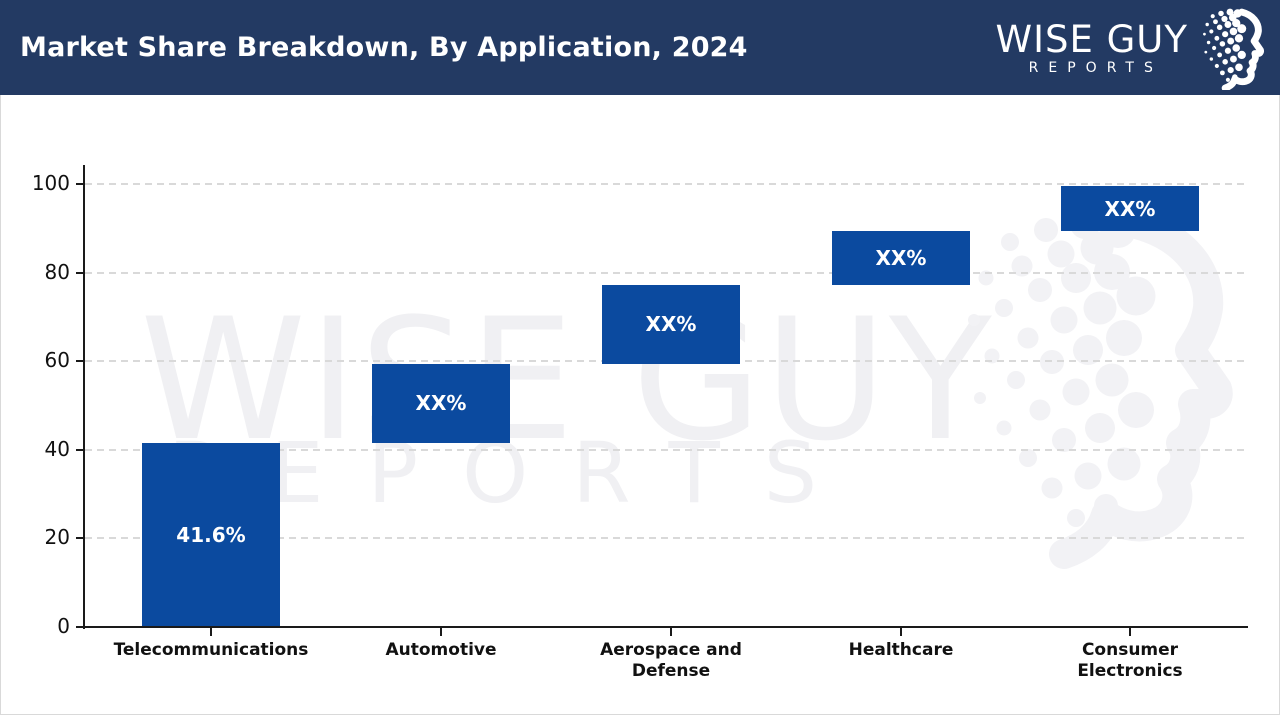  Describe the element at coordinates (665, 627) in the screenshot. I see `x-axis-spine` at that location.